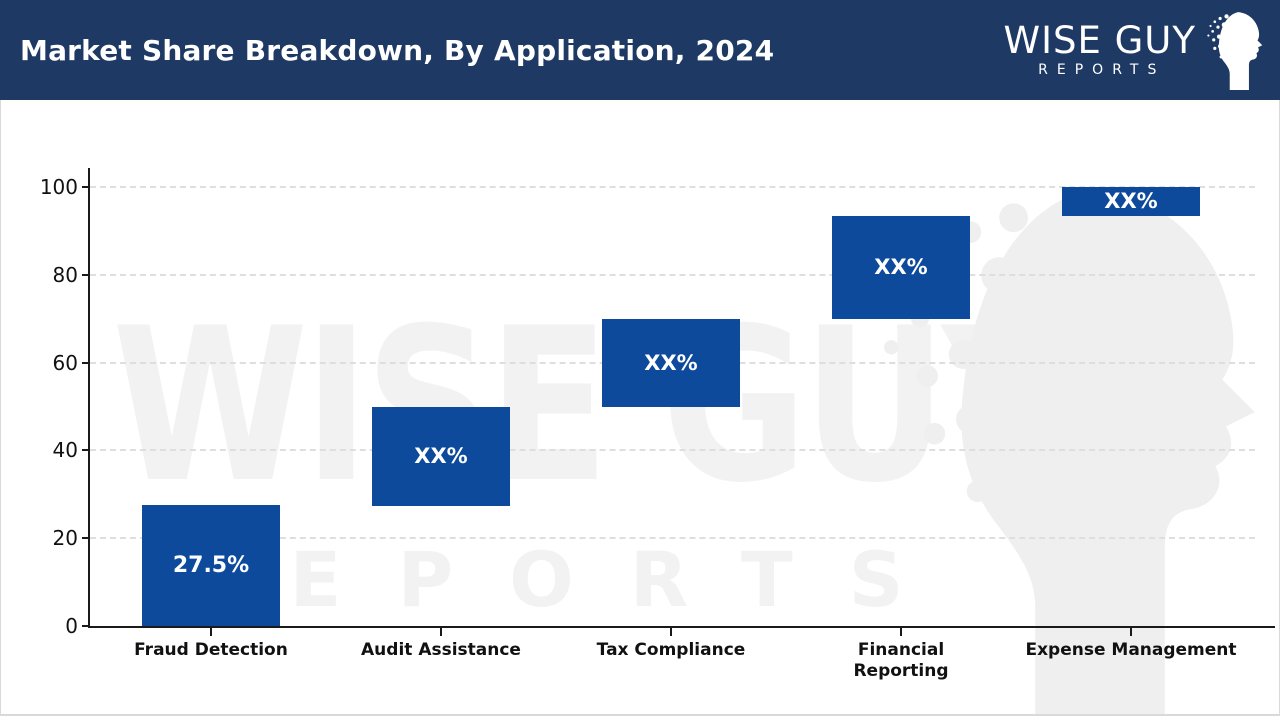  Describe the element at coordinates (681, 627) in the screenshot. I see `x-axis-line` at that location.